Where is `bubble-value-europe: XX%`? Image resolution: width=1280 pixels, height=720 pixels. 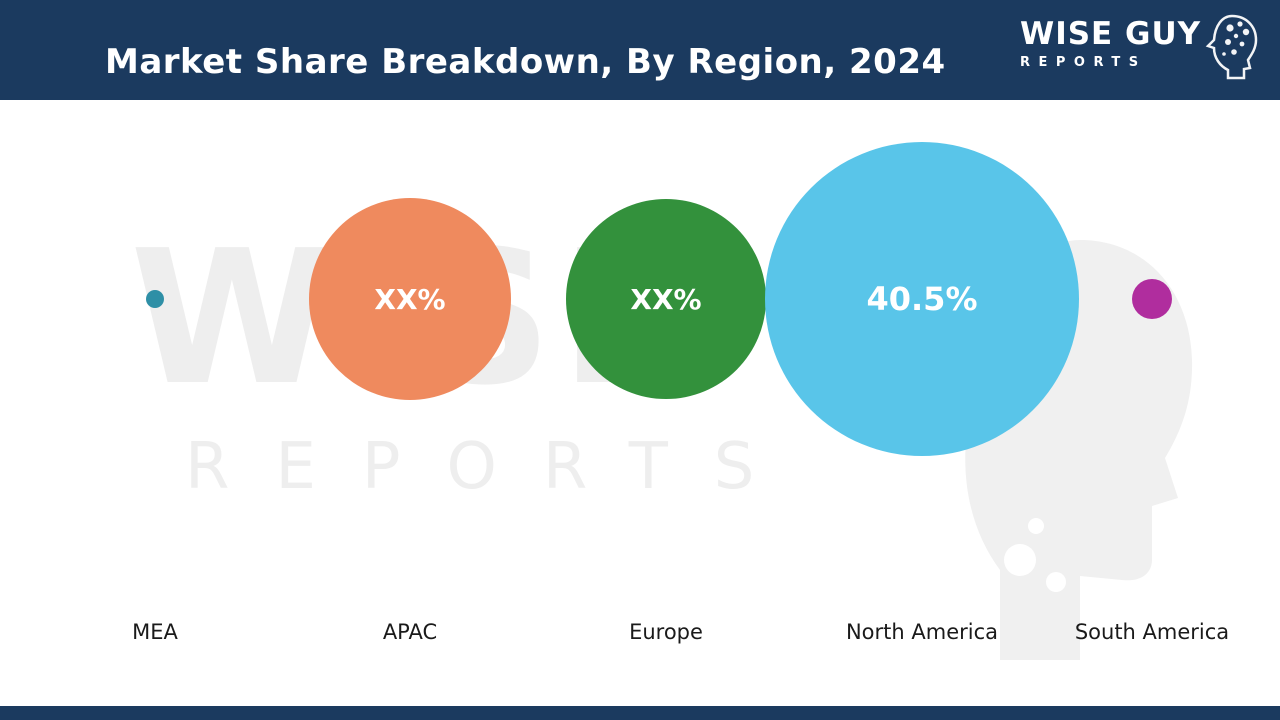 bubble-value-europe: XX% is located at coordinates (666, 299).